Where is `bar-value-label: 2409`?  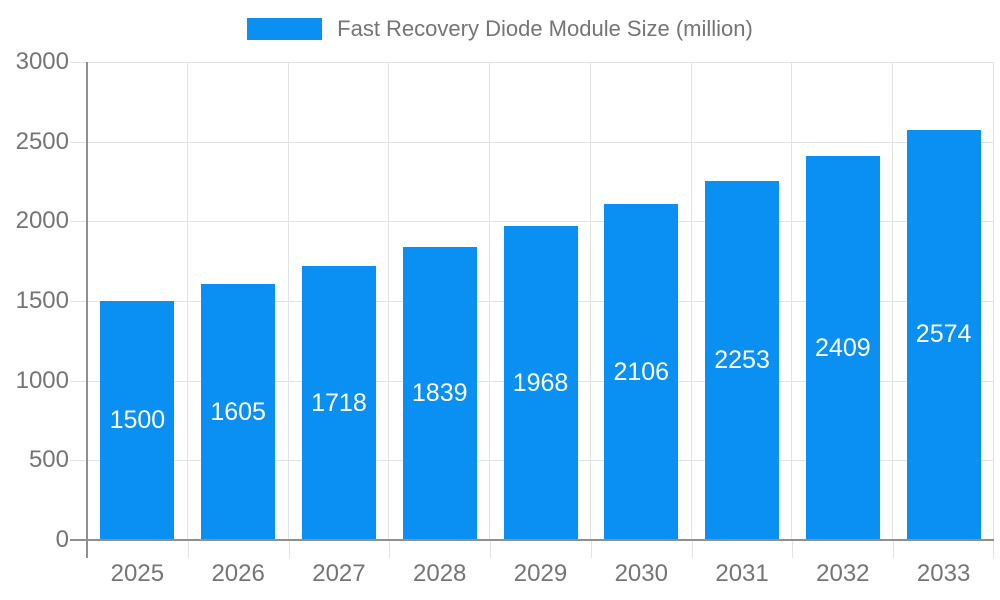 bar-value-label: 2409 is located at coordinates (843, 347).